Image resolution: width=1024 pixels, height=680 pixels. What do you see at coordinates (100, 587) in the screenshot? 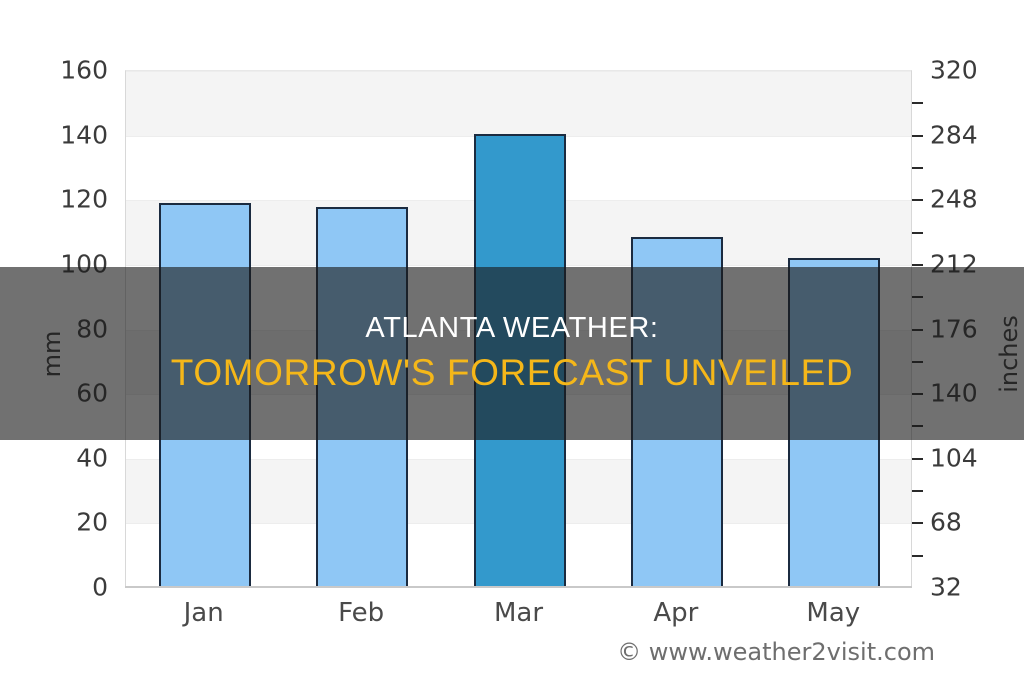
I see `y-tick-label-left: 0` at bounding box center [100, 587].